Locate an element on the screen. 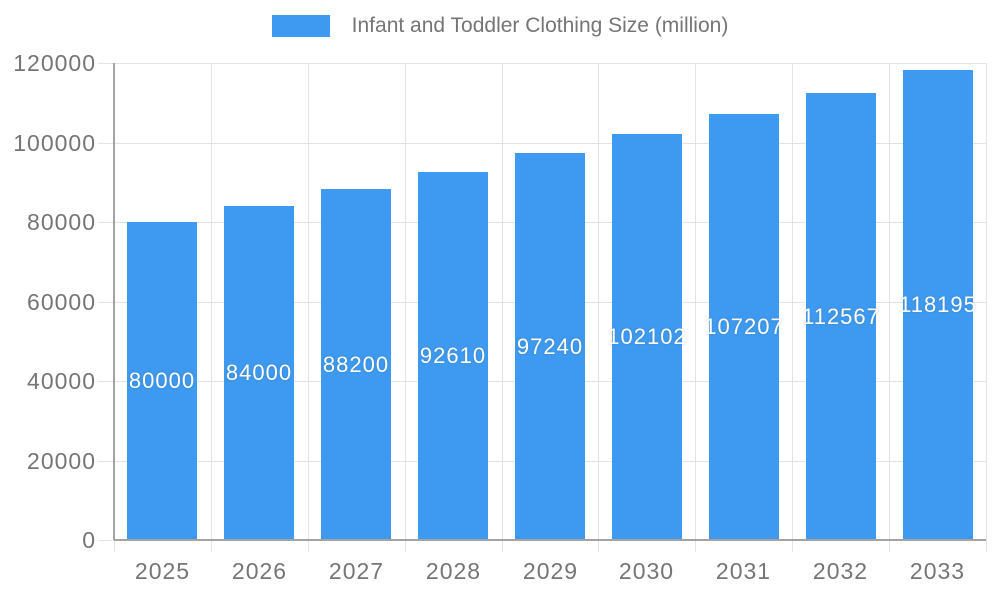 The width and height of the screenshot is (1000, 600). bar-value-label: 84000 is located at coordinates (259, 372).